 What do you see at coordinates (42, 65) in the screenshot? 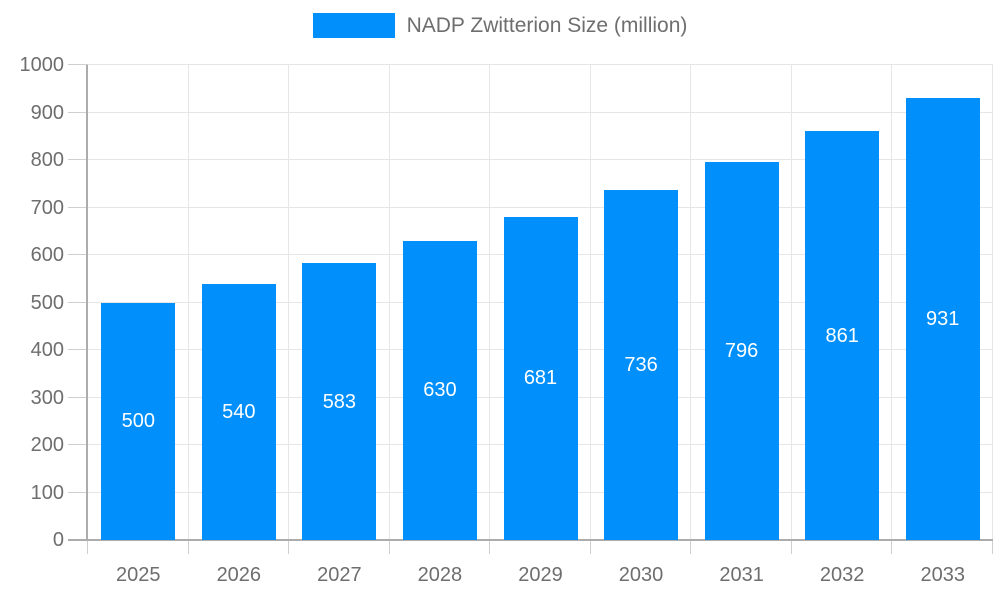
I see `y-axis-label: 1000` at bounding box center [42, 65].